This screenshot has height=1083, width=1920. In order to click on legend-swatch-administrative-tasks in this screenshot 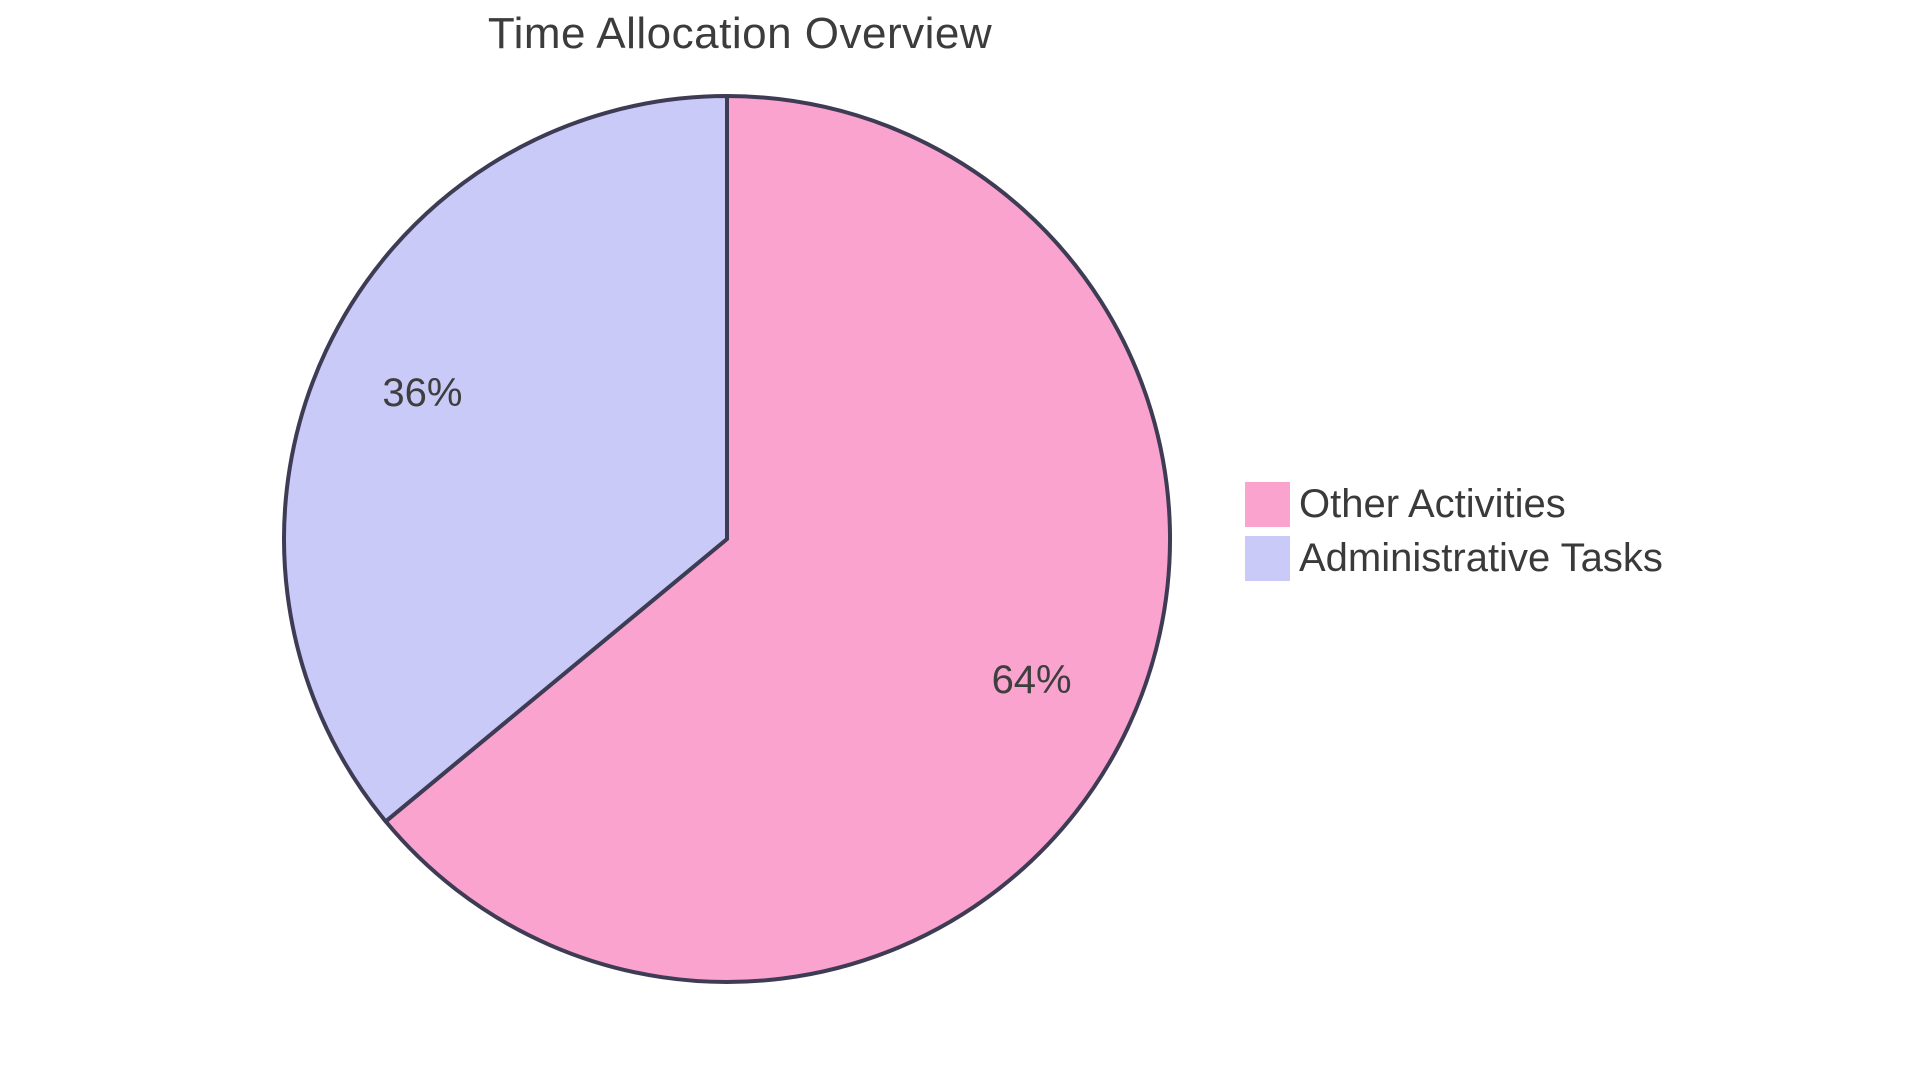, I will do `click(1267, 558)`.